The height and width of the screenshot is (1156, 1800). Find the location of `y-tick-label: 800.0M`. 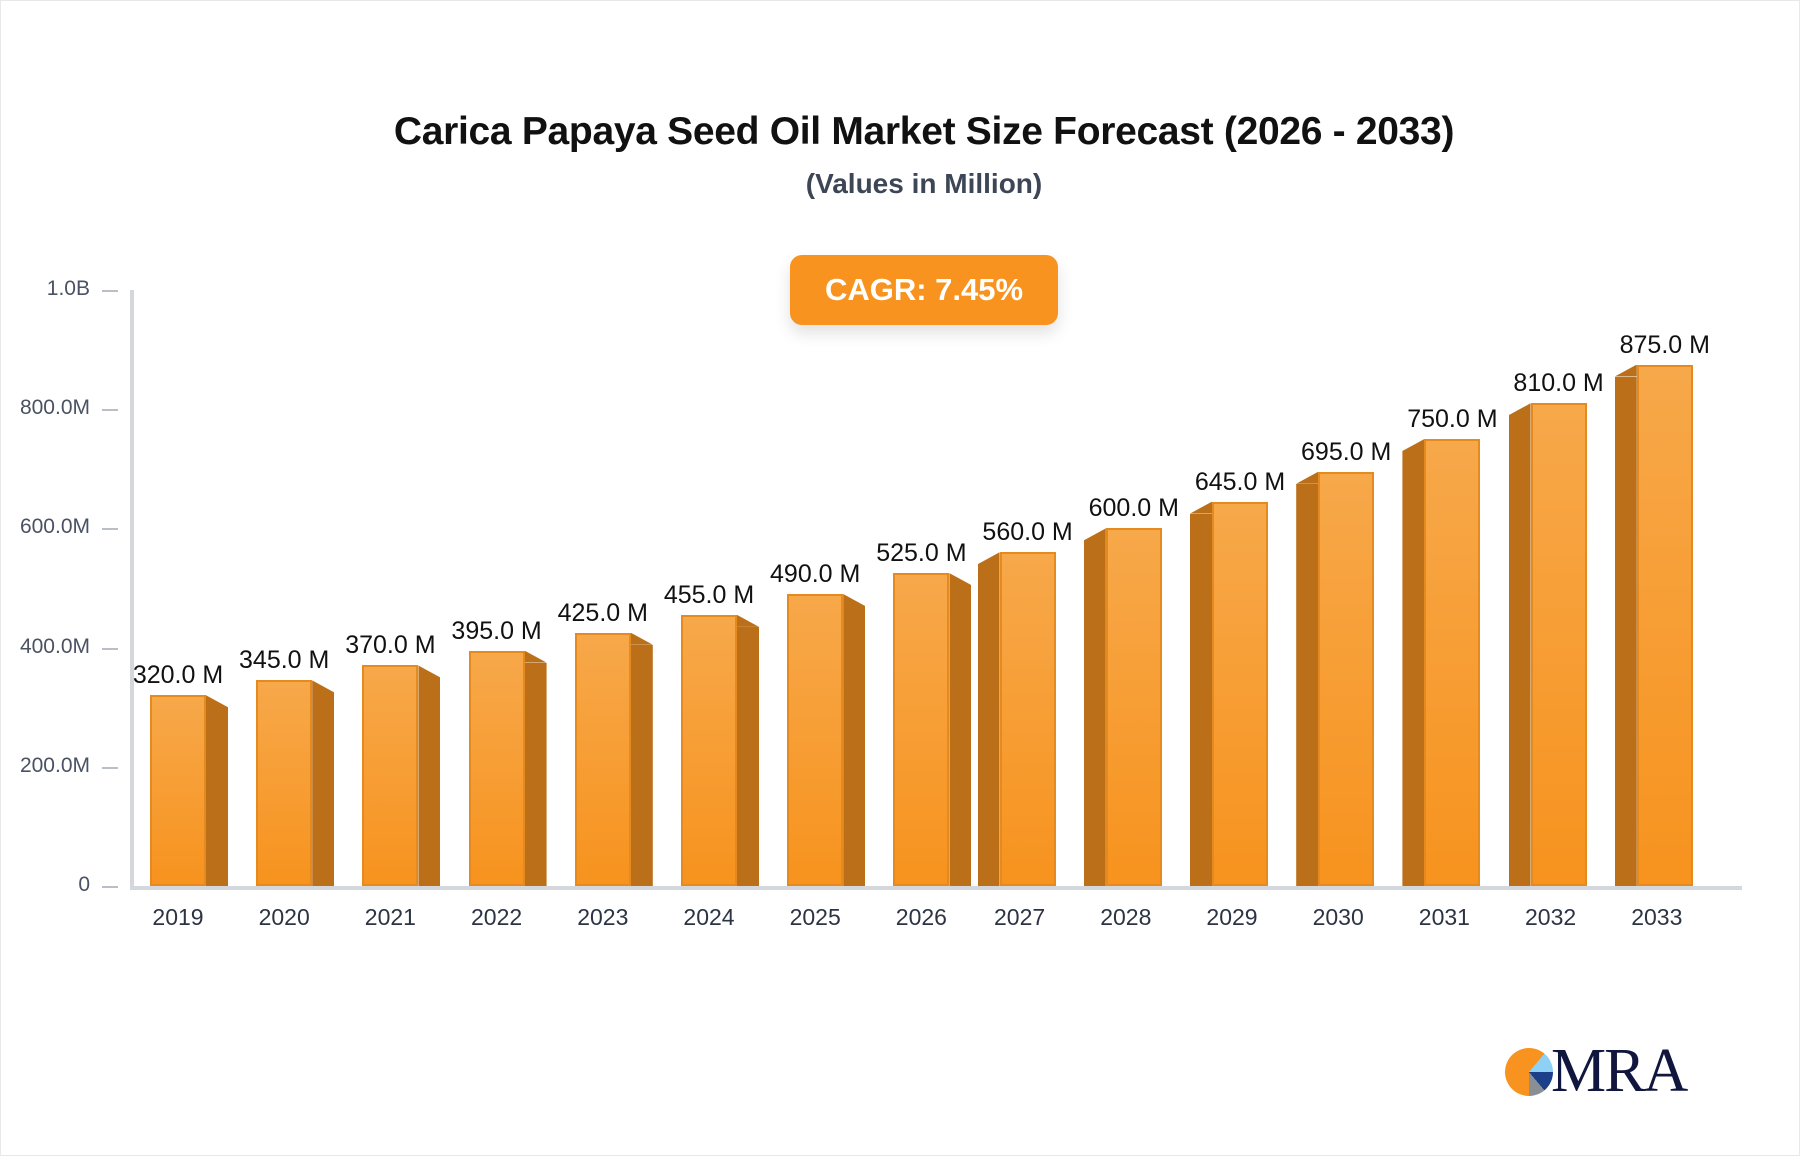

y-tick-label: 800.0M is located at coordinates (54, 408).